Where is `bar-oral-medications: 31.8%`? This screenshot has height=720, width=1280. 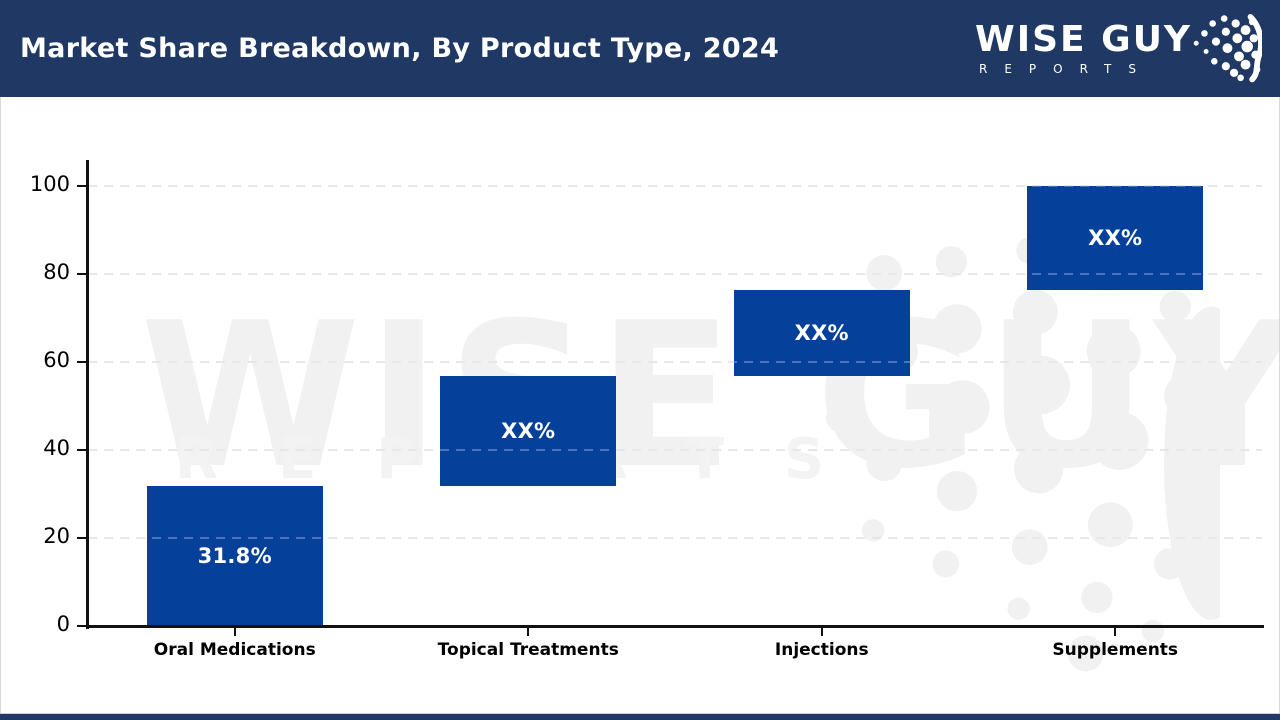 bar-oral-medications: 31.8% is located at coordinates (234, 556).